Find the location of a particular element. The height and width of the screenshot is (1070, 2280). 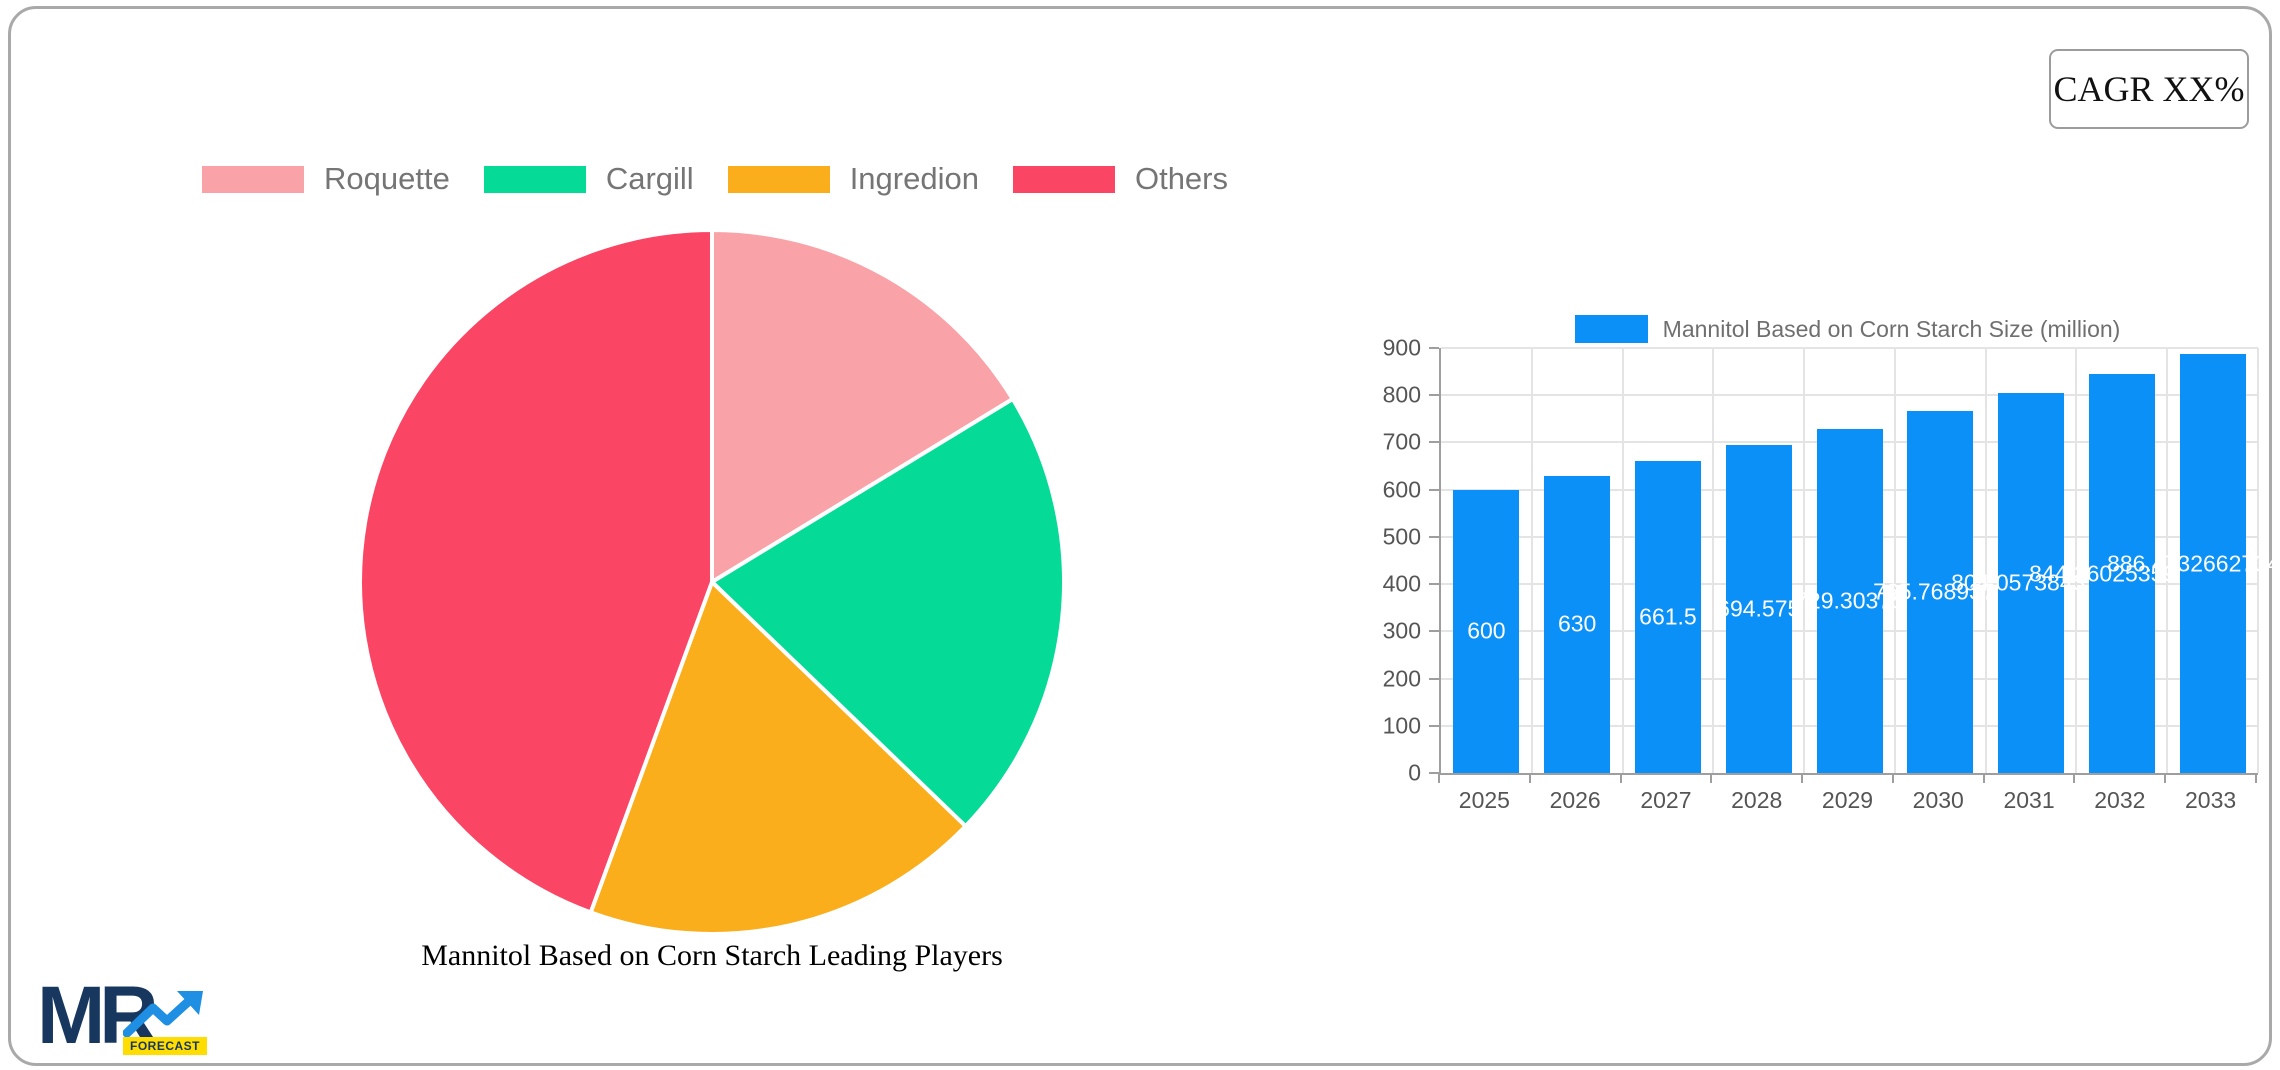

pie-legend-item-ingredion: Ingredion is located at coordinates (853, 179).